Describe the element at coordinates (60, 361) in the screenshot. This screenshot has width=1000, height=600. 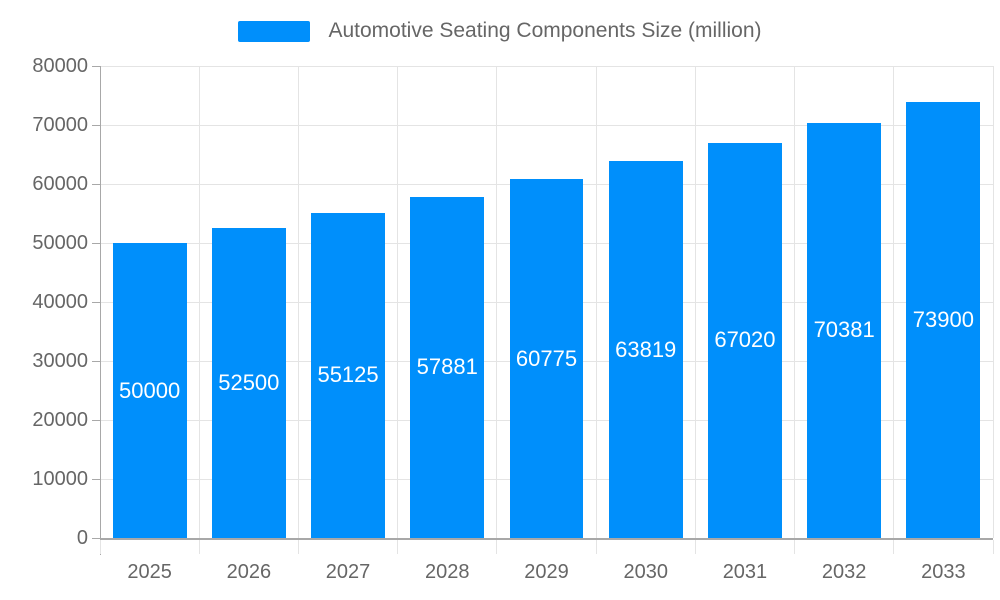
I see `y-tick-label: 30000` at that location.